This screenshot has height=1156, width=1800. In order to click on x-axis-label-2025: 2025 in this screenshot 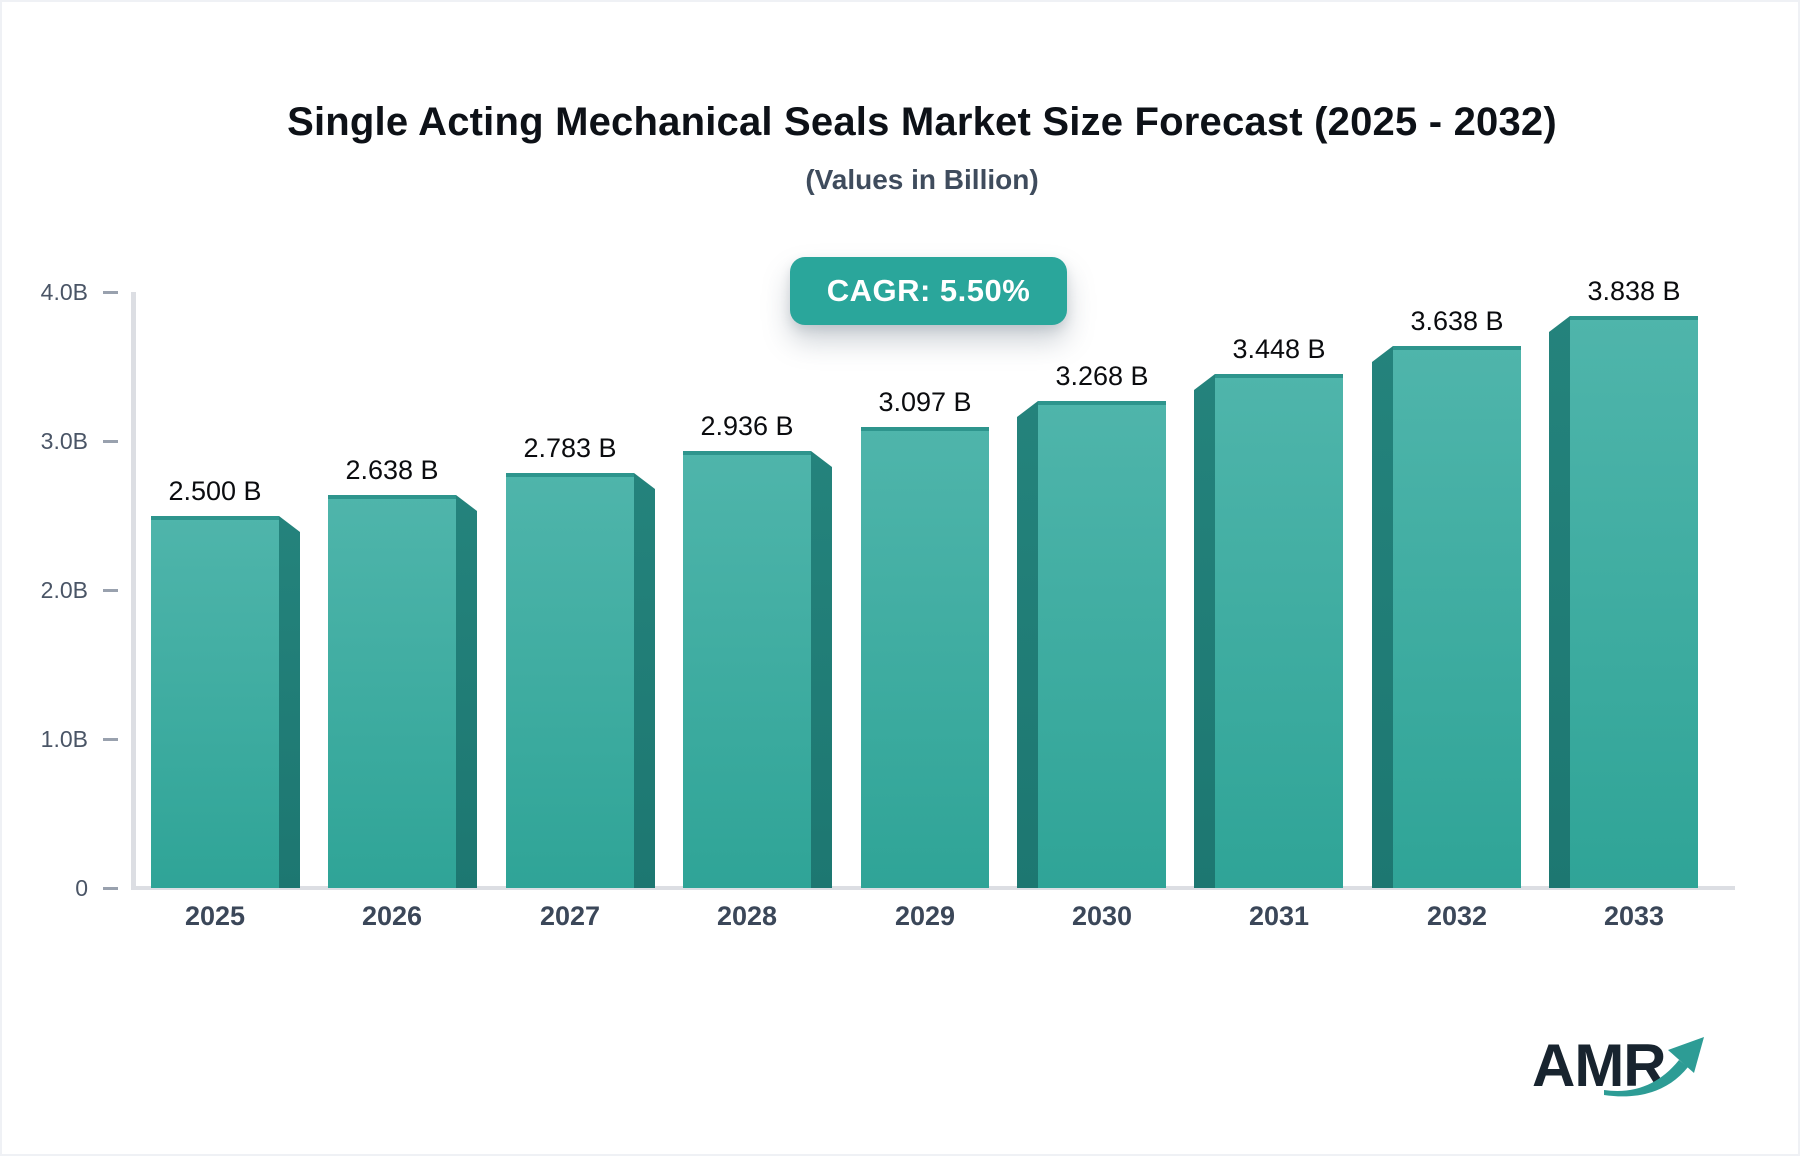, I will do `click(215, 916)`.